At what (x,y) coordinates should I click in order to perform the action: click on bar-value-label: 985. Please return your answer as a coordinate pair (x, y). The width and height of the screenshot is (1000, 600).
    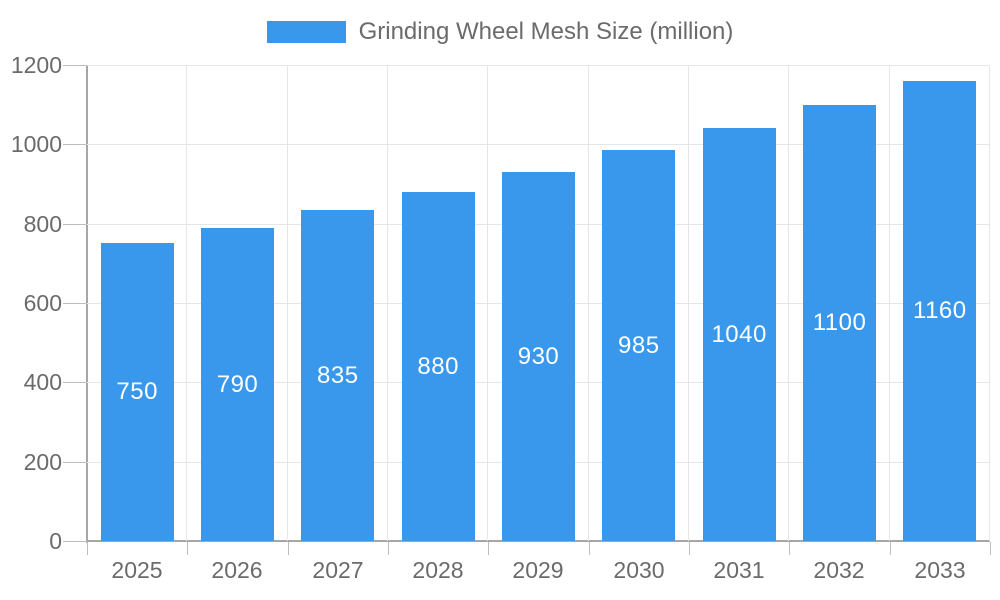
    Looking at the image, I should click on (639, 345).